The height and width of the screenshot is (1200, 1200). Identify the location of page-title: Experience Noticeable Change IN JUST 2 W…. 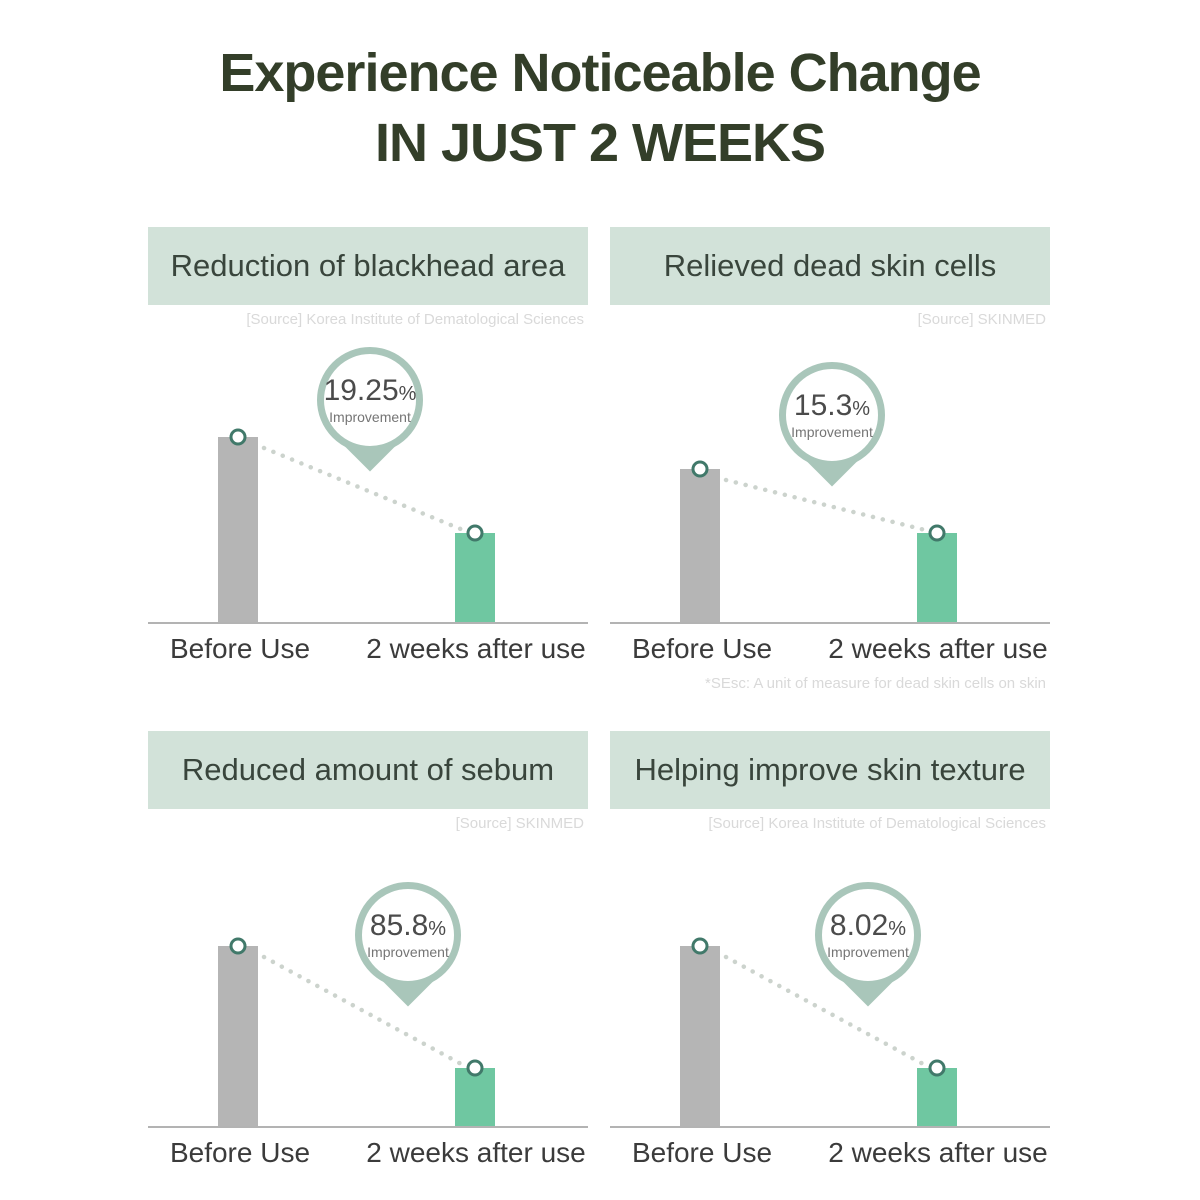
(600, 108).